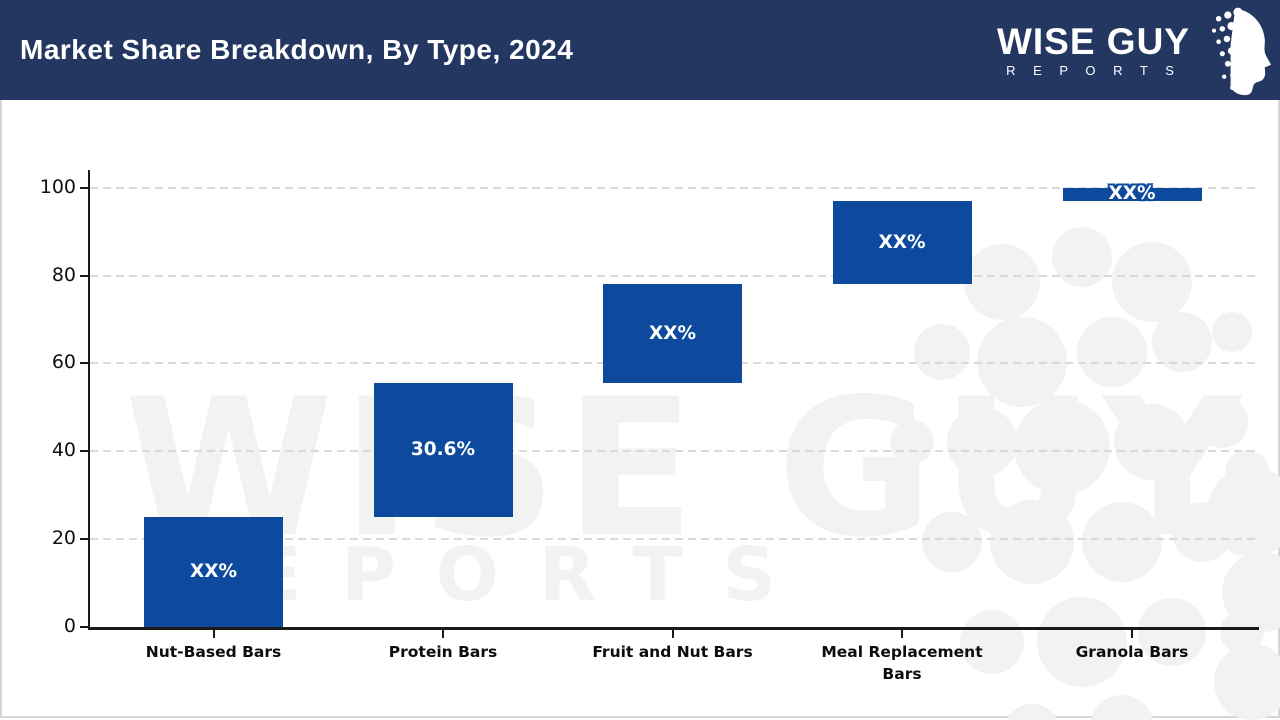 This screenshot has width=1280, height=720. What do you see at coordinates (1242, 51) in the screenshot?
I see `face-logo-icon` at bounding box center [1242, 51].